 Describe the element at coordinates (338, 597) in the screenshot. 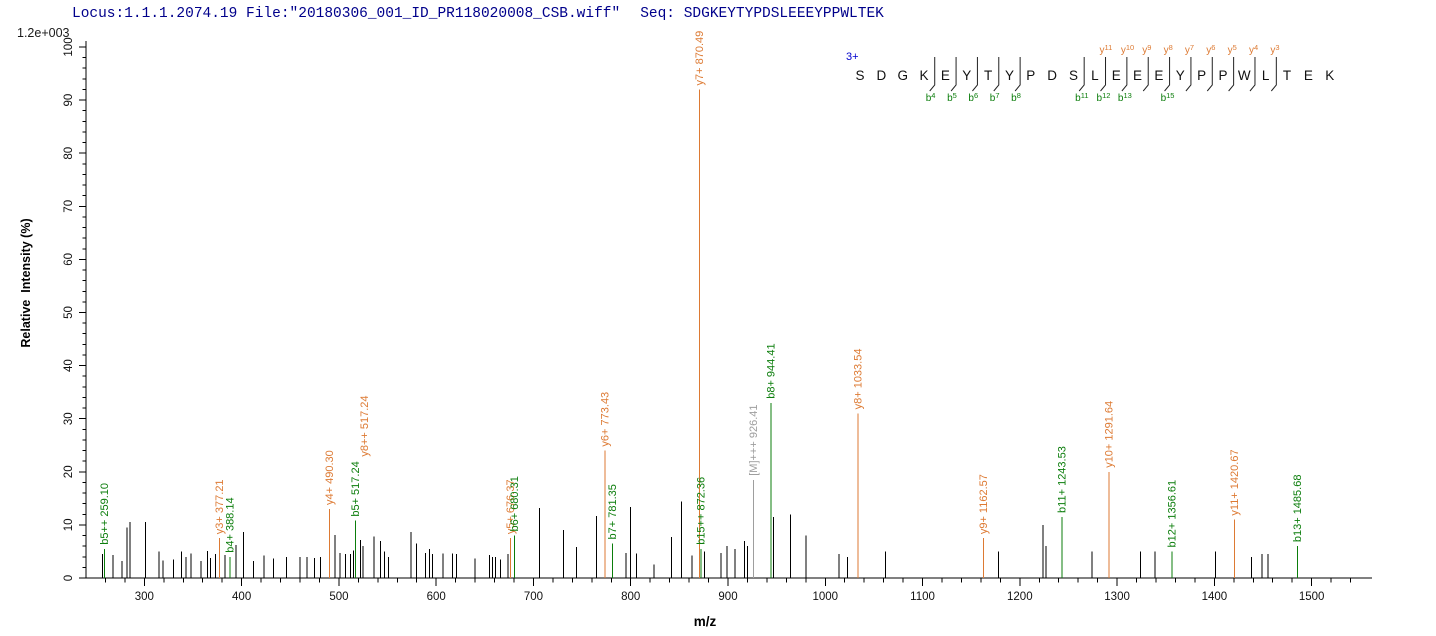

I see `x-tick-label: 500` at that location.